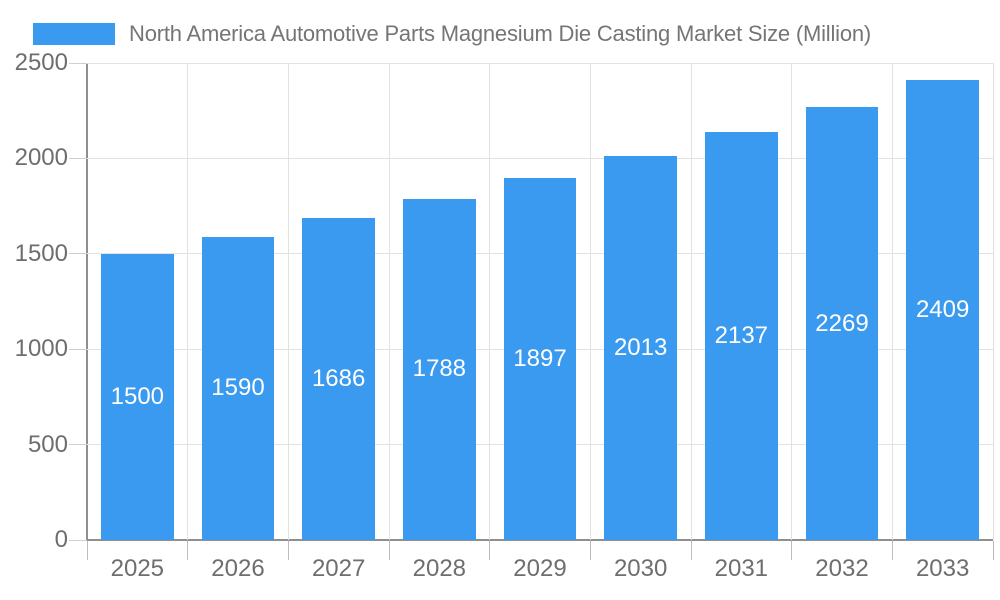 The height and width of the screenshot is (600, 1000). I want to click on bar-value-label: 1590, so click(238, 388).